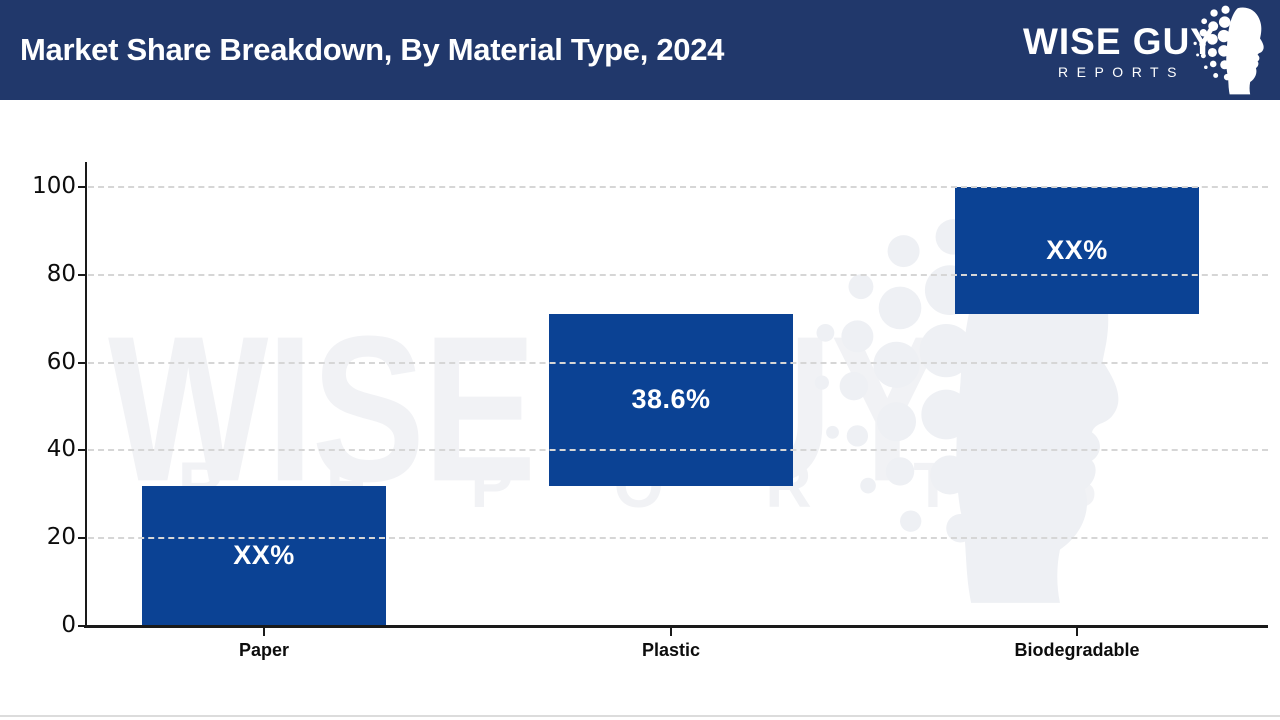  I want to click on logo-head-icon, so click(1228, 50).